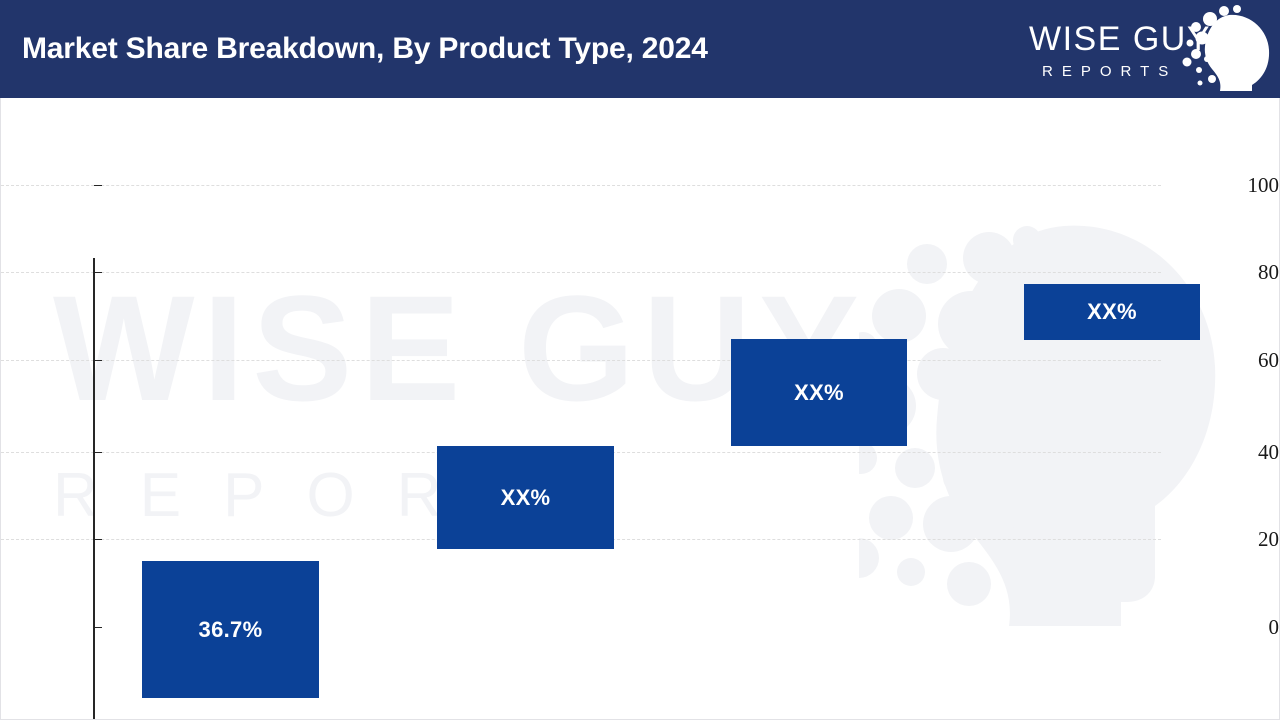 Image resolution: width=1280 pixels, height=720 pixels. Describe the element at coordinates (1268, 539) in the screenshot. I see `y-tick-label-20: 20` at that location.